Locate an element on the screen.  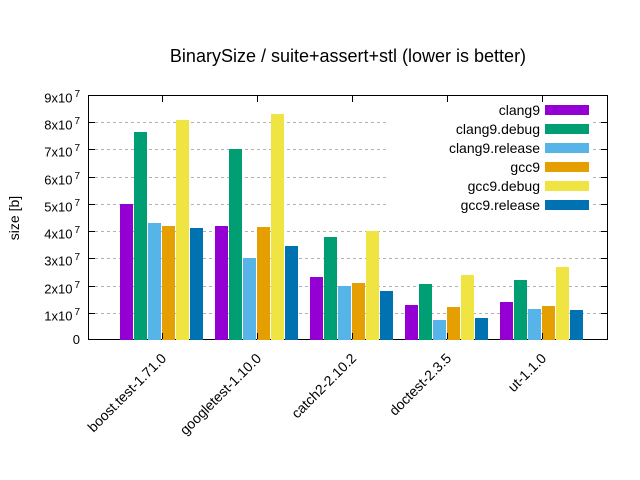
y-tick-label: 6x10 7 is located at coordinates (49, 178).